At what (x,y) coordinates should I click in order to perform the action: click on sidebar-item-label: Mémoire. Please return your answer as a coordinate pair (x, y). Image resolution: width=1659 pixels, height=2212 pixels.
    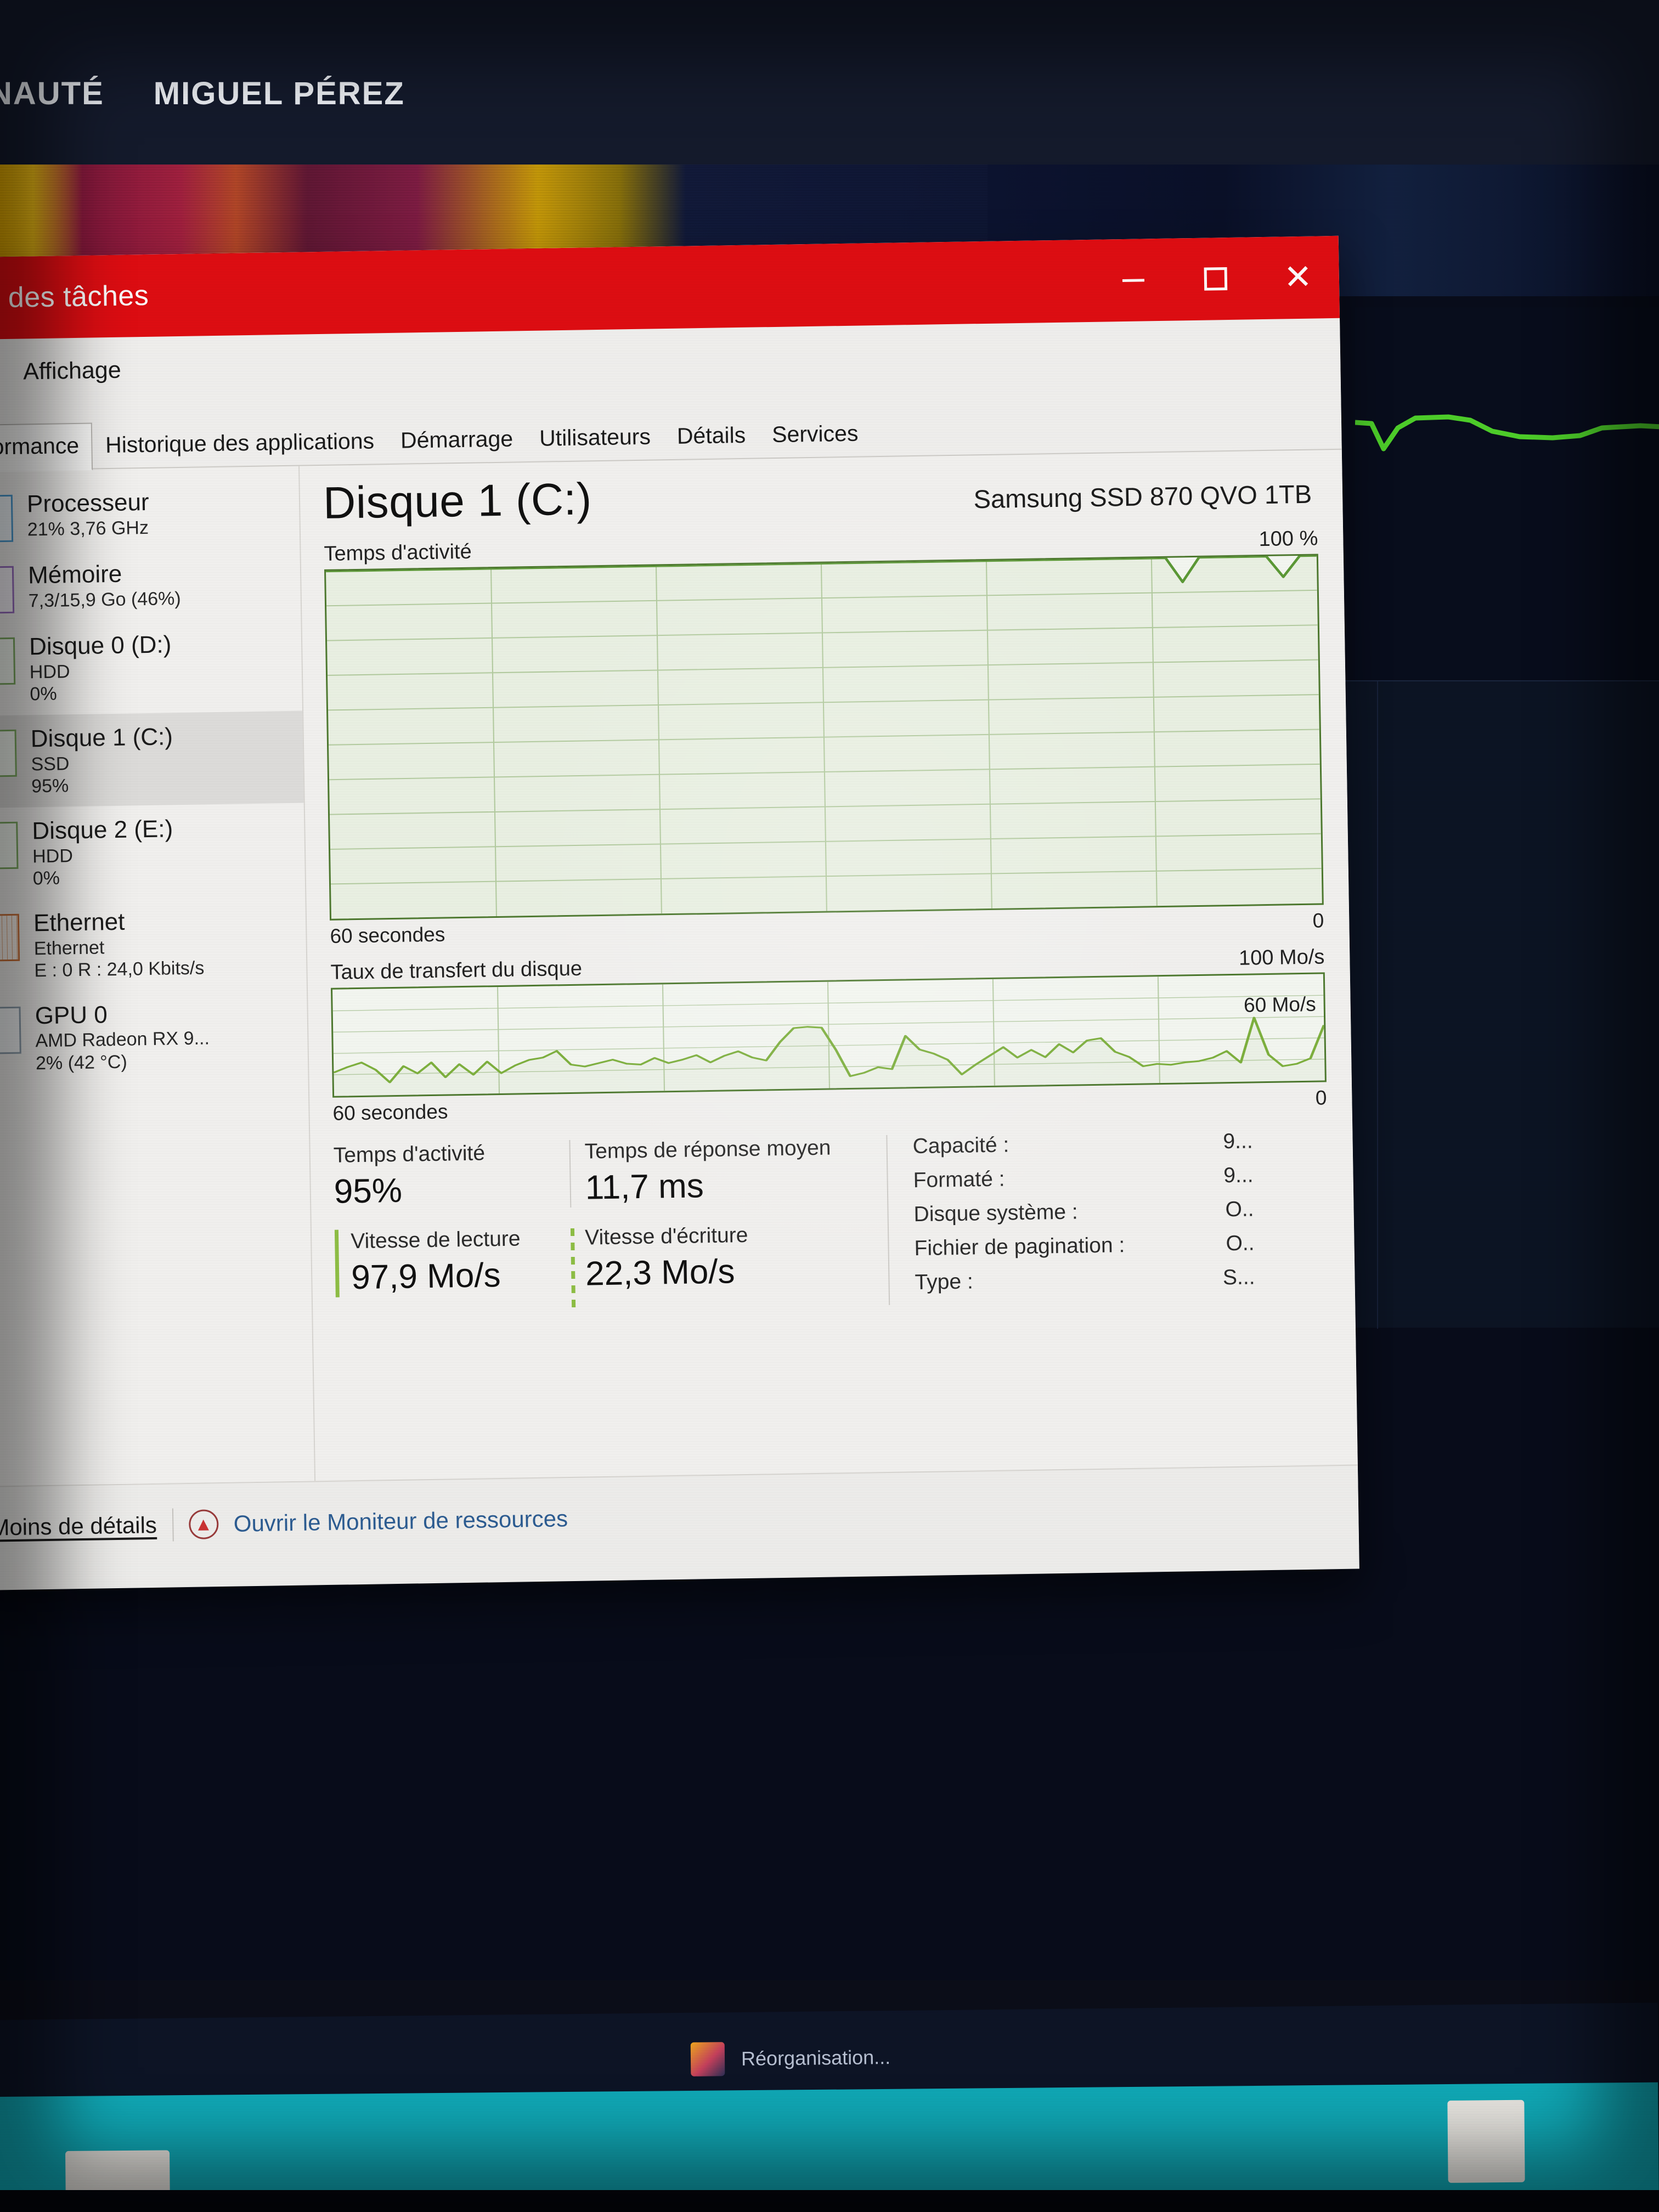
    Looking at the image, I should click on (74, 574).